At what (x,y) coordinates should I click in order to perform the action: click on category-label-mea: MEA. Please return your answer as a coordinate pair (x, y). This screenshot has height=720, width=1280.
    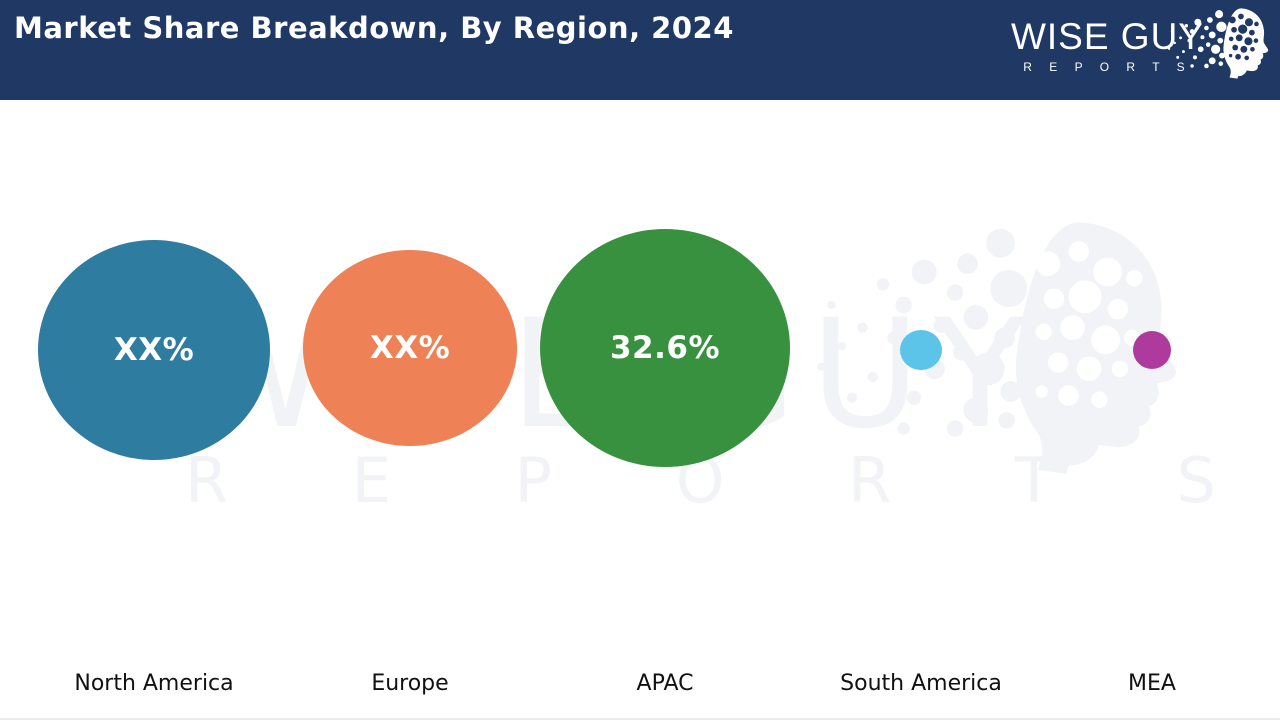
    Looking at the image, I should click on (1152, 683).